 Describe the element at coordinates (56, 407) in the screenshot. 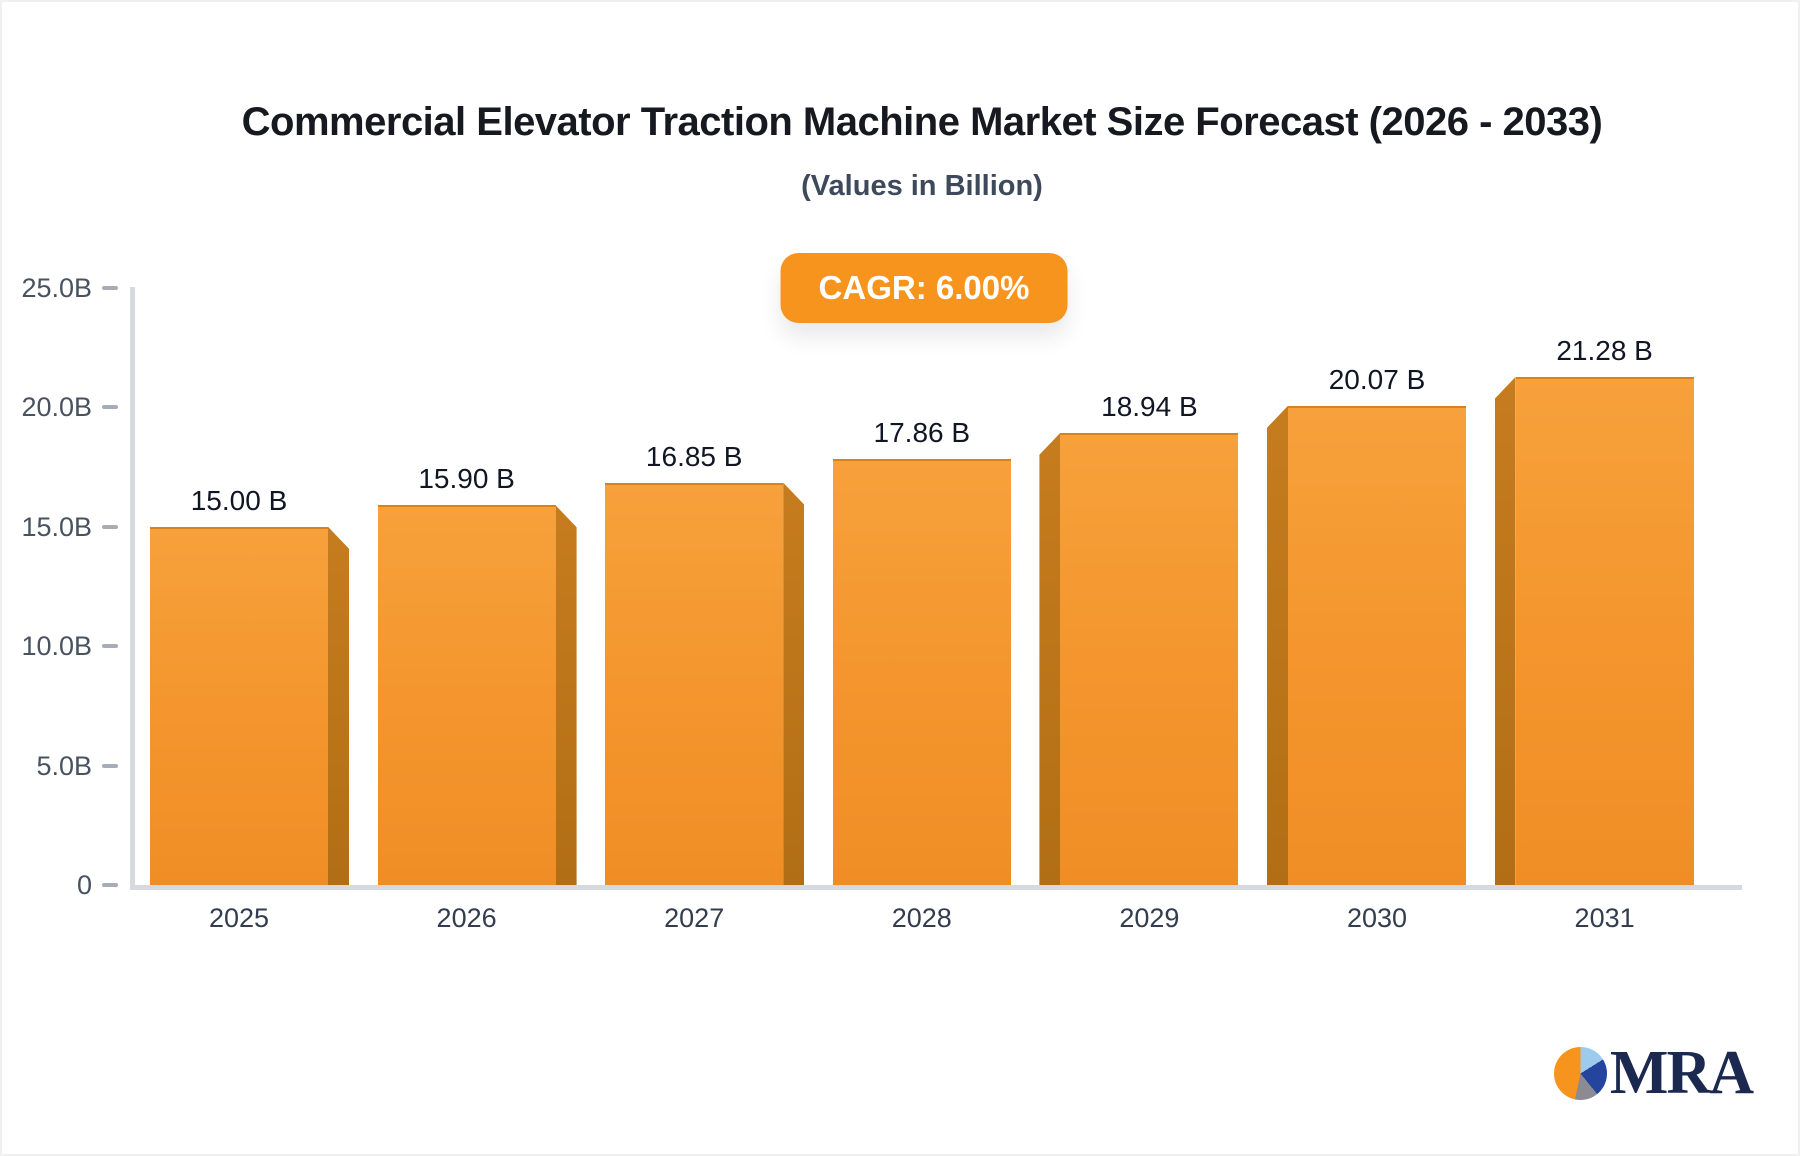

I see `y-axis-tick-label: 20.0B` at that location.